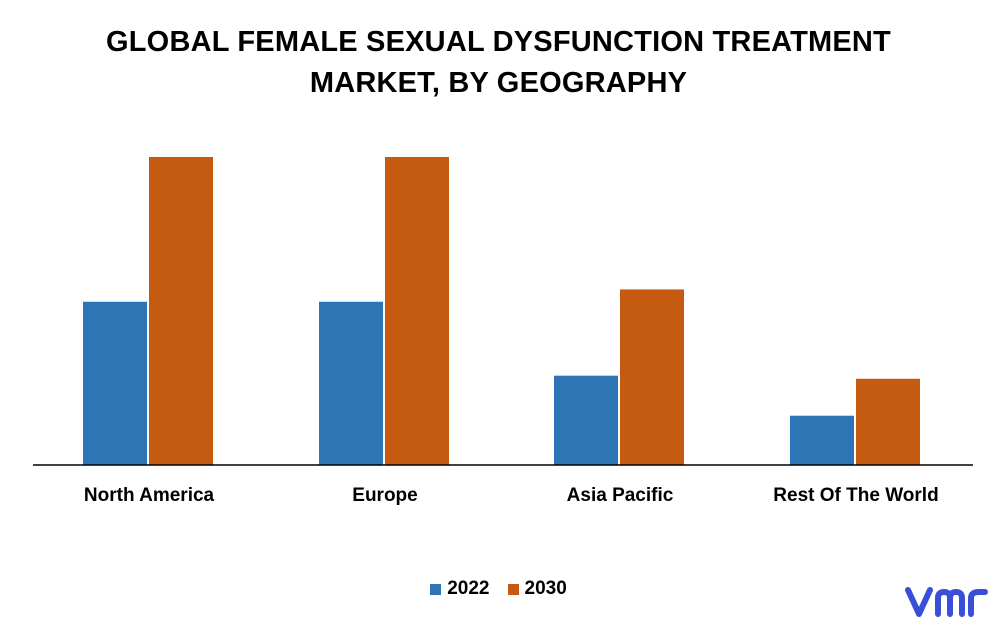 The width and height of the screenshot is (997, 627). What do you see at coordinates (181, 311) in the screenshot?
I see `bar-2030-north-america` at bounding box center [181, 311].